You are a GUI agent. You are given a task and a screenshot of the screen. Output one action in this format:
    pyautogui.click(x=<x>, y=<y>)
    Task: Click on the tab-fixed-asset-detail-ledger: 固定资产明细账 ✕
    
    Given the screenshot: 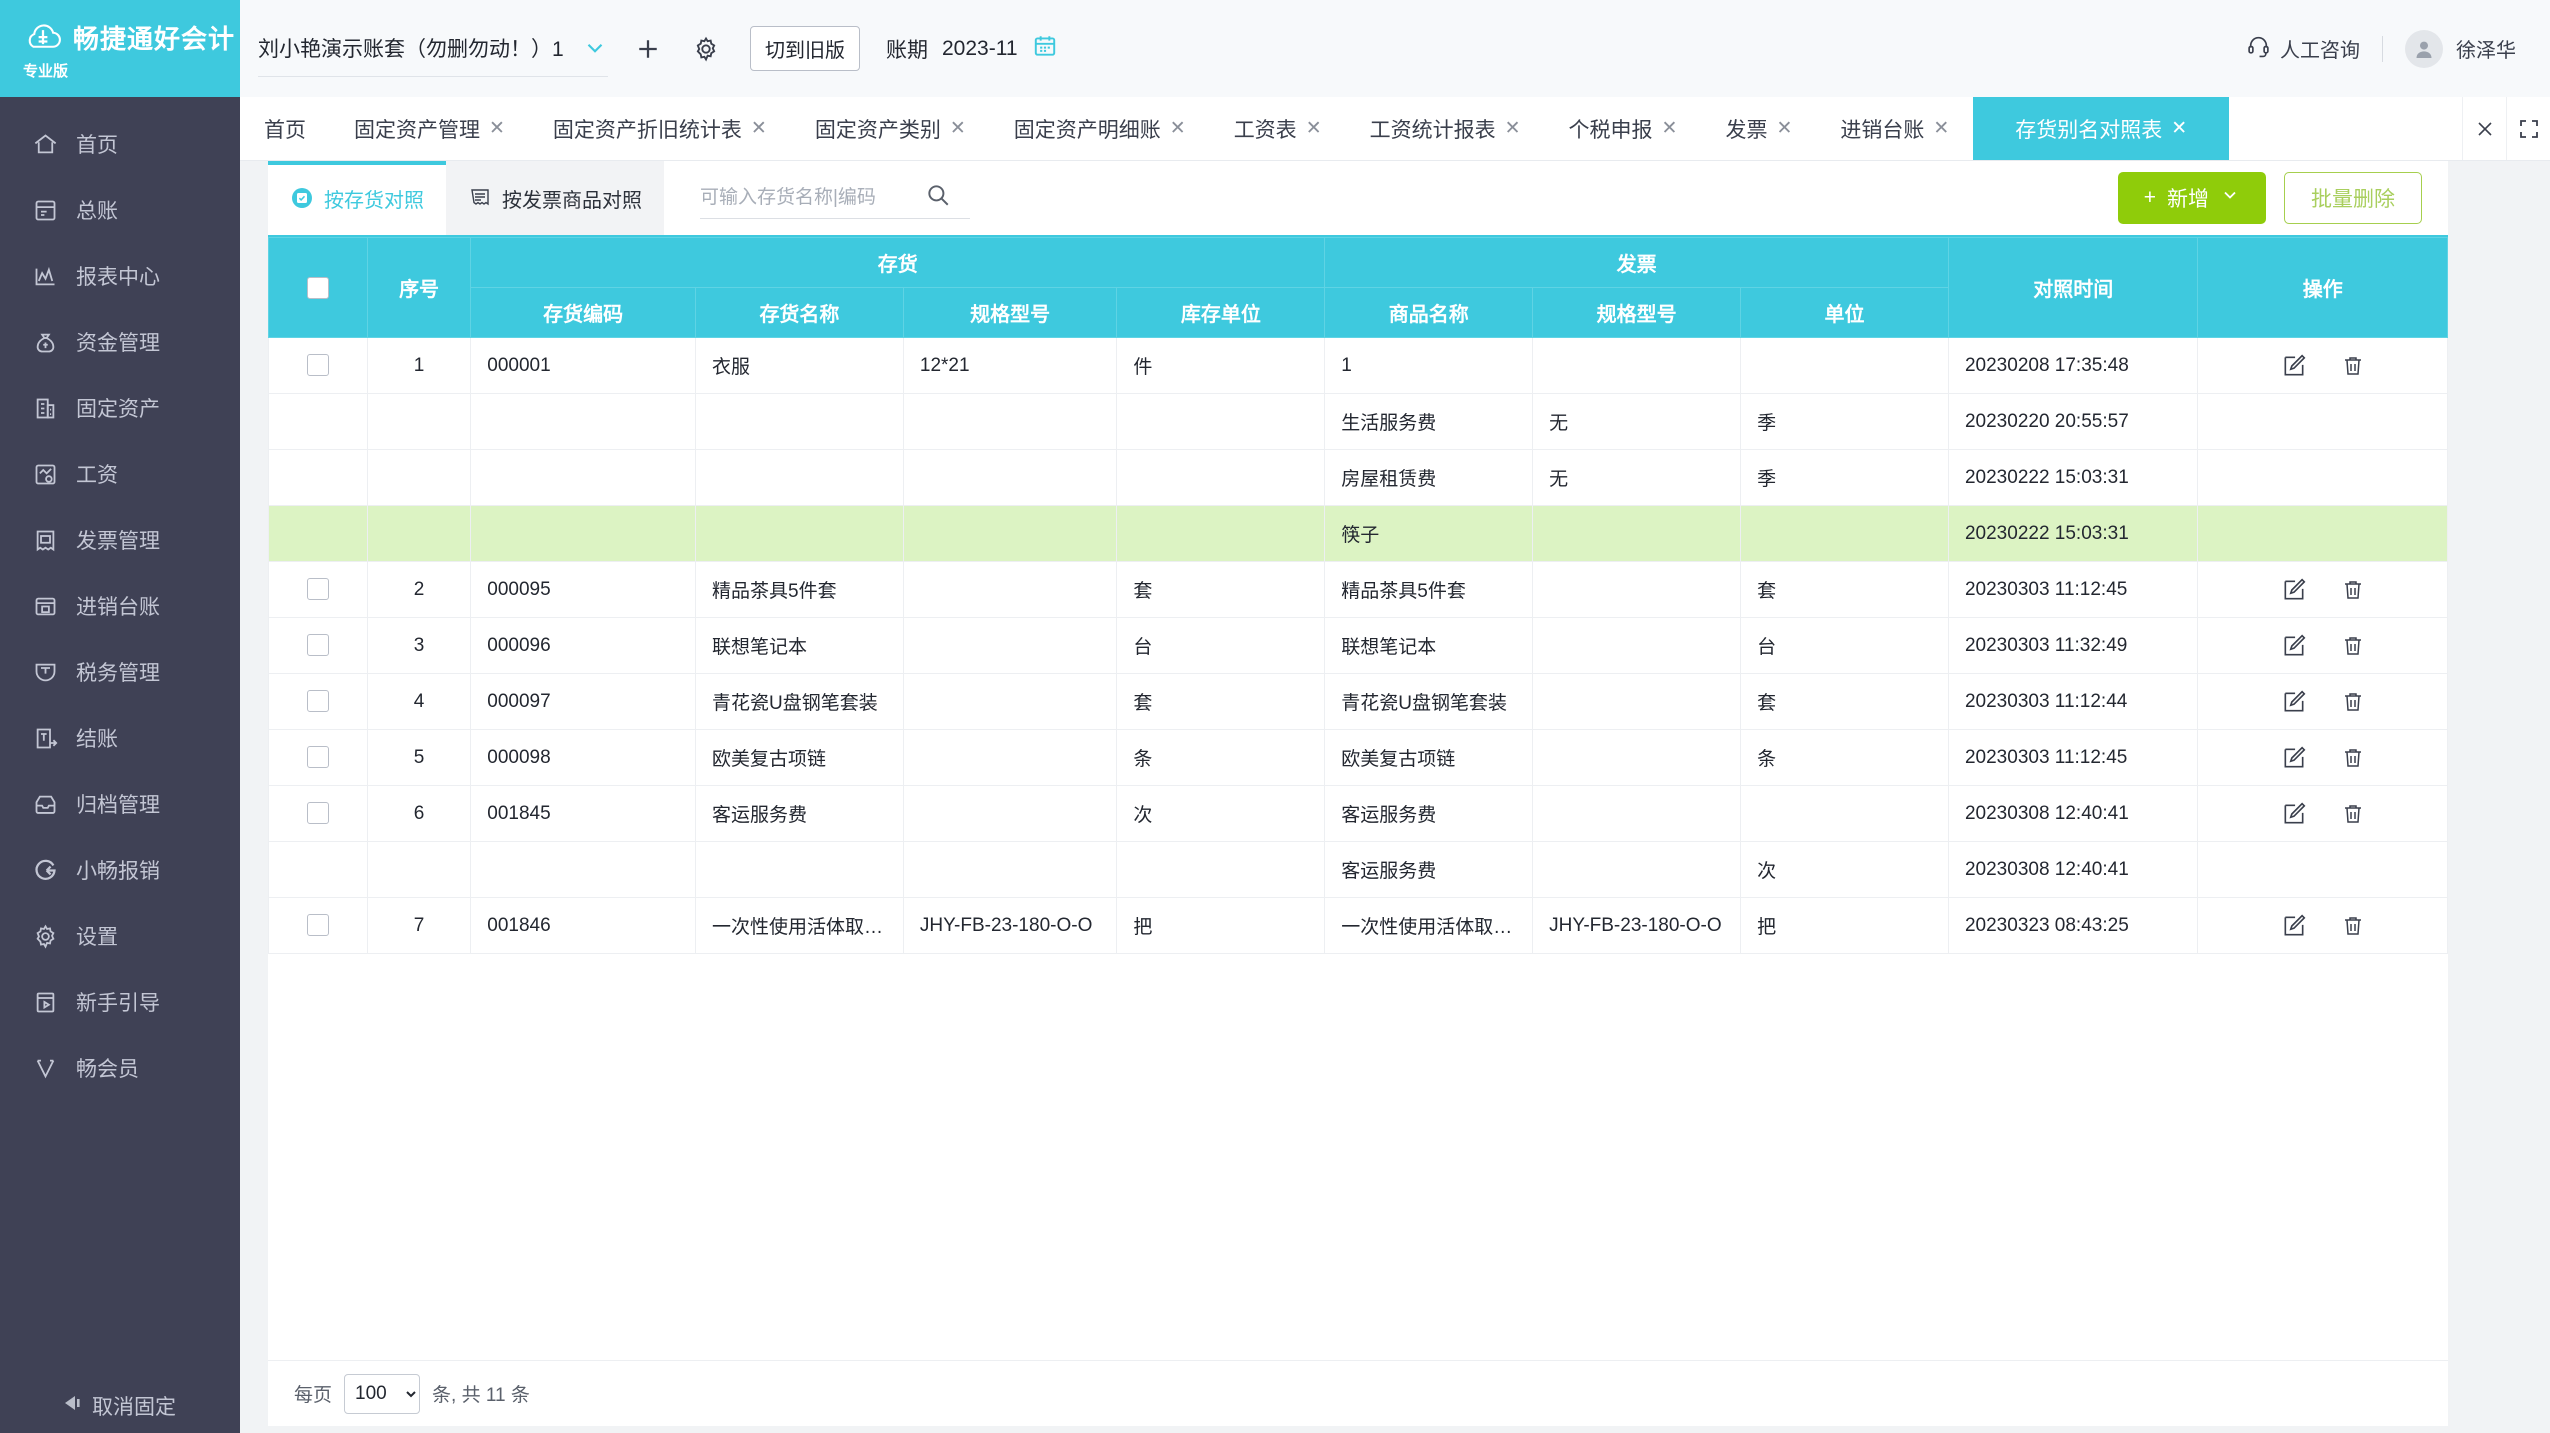 What is the action you would take?
    pyautogui.click(x=1100, y=128)
    